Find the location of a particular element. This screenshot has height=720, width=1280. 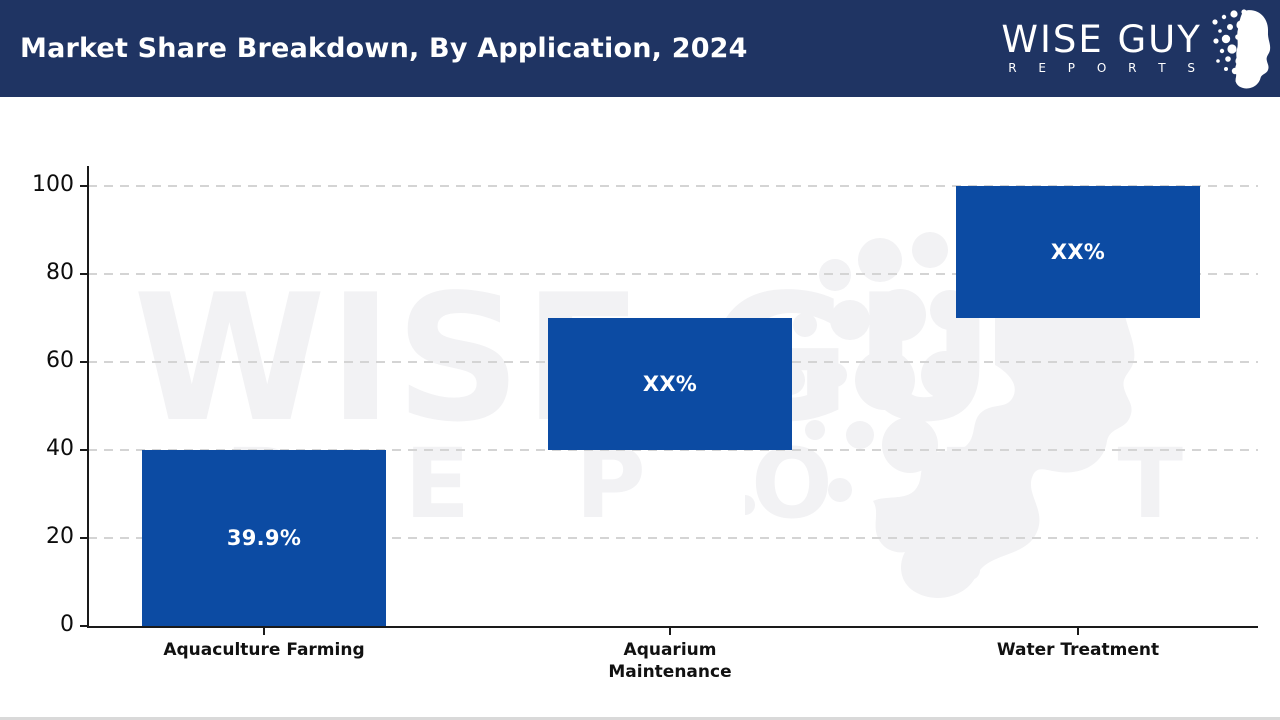

y-axis-line is located at coordinates (88, 397).